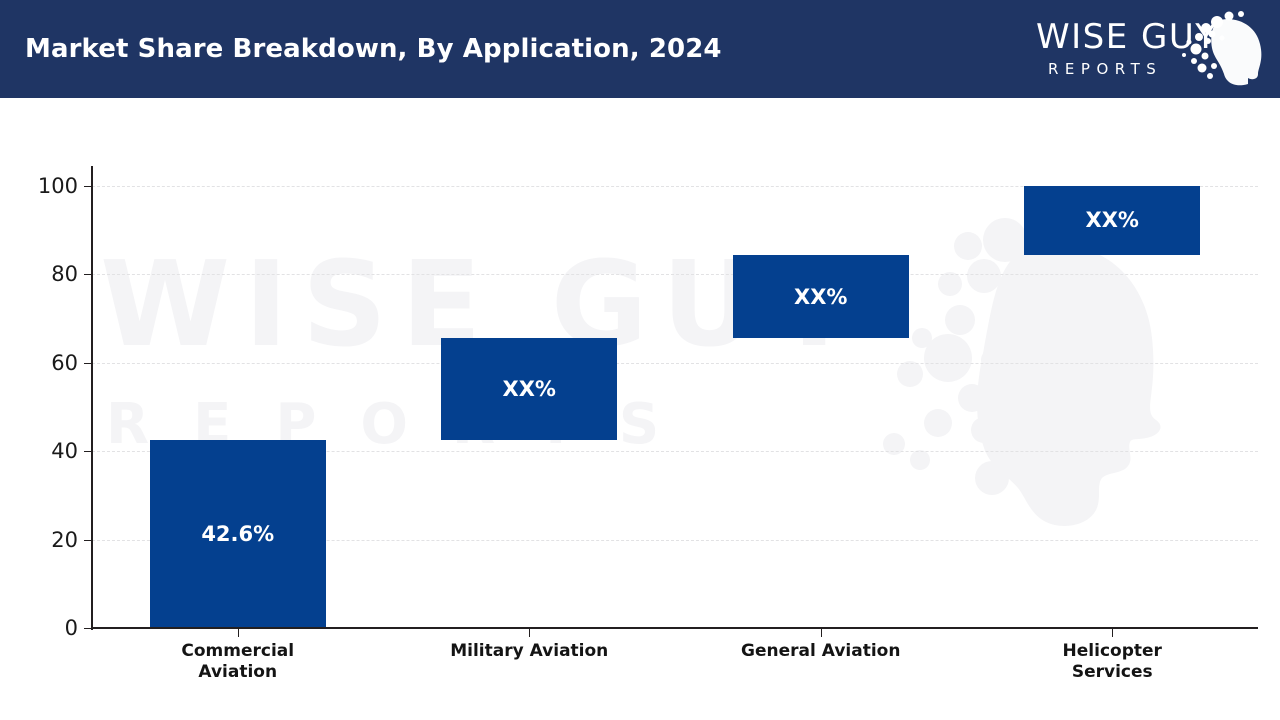 This screenshot has height=720, width=1280. What do you see at coordinates (64, 274) in the screenshot?
I see `y-axis-tick-label: 80` at bounding box center [64, 274].